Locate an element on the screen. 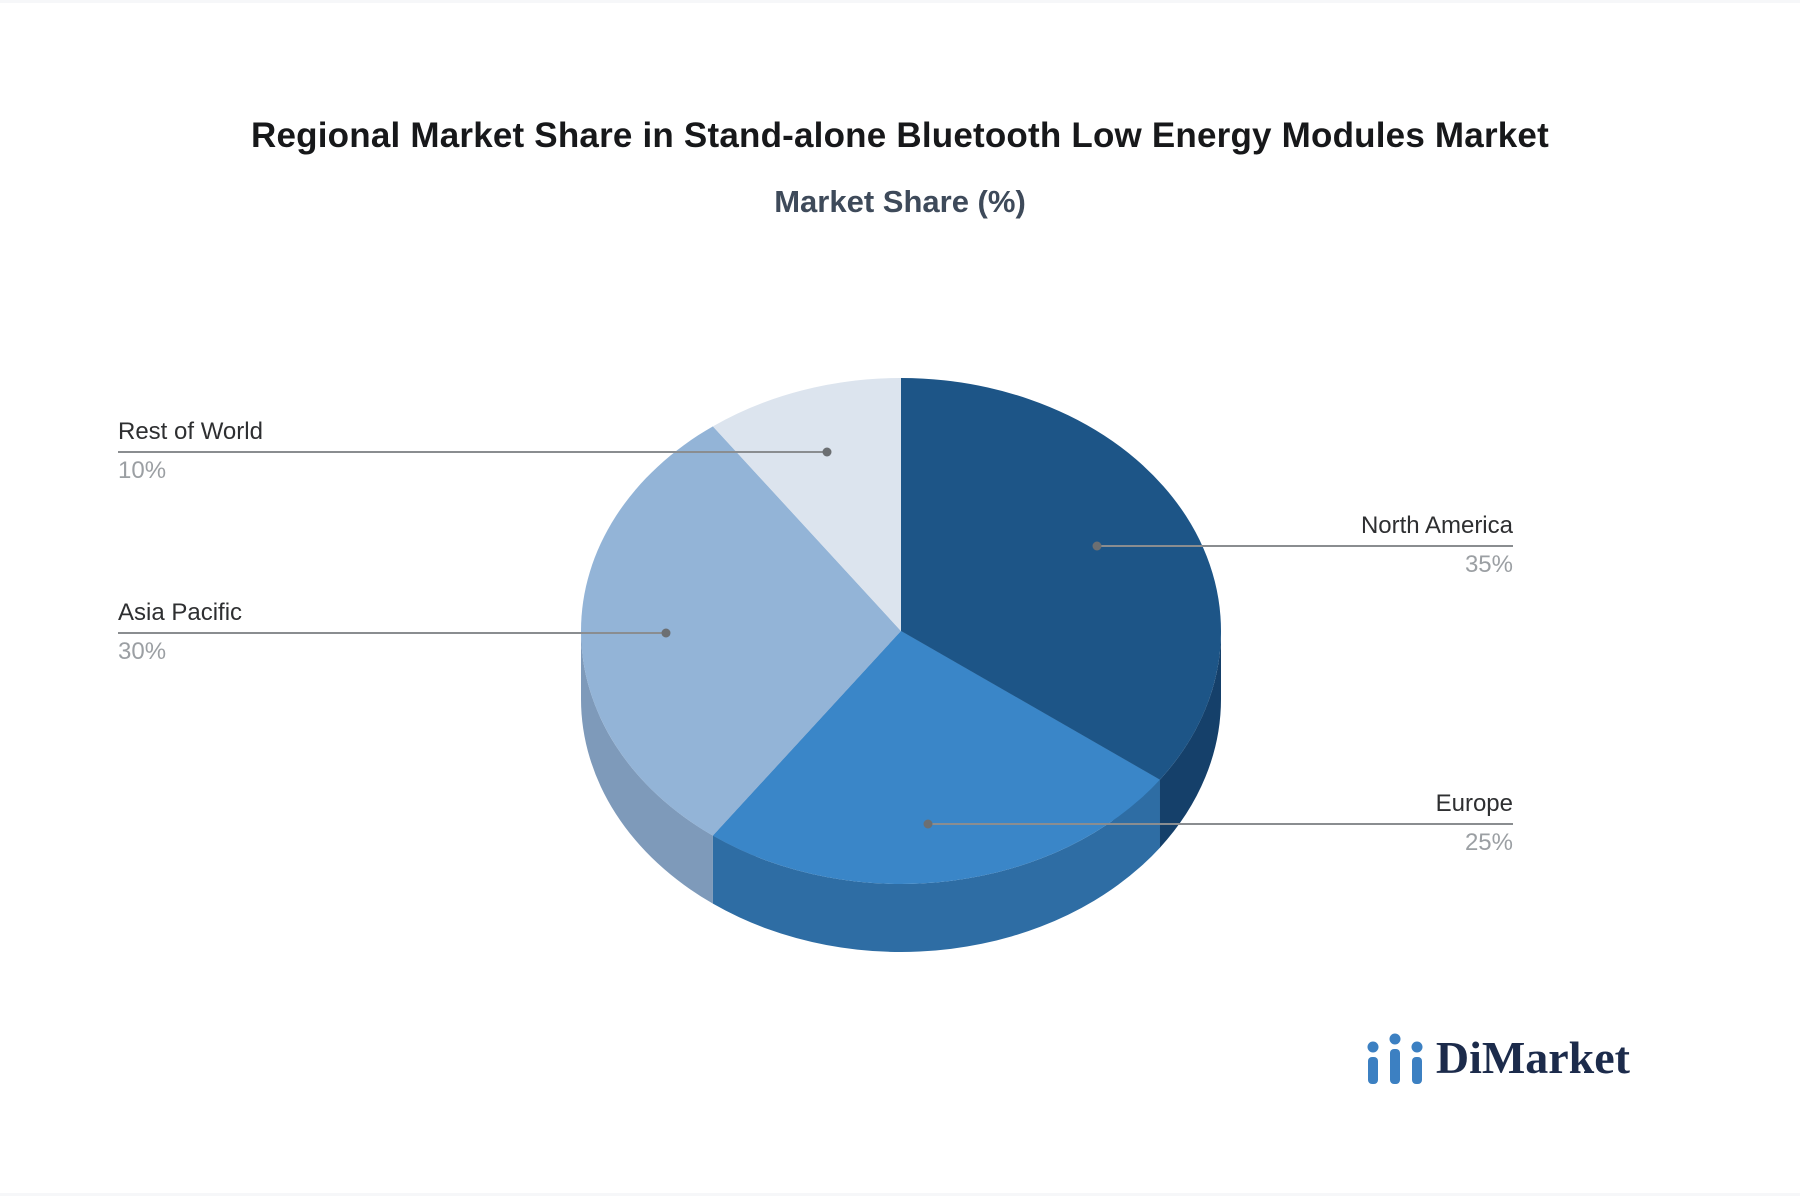 The image size is (1800, 1196). callout-label-north-america: North America is located at coordinates (1436, 525).